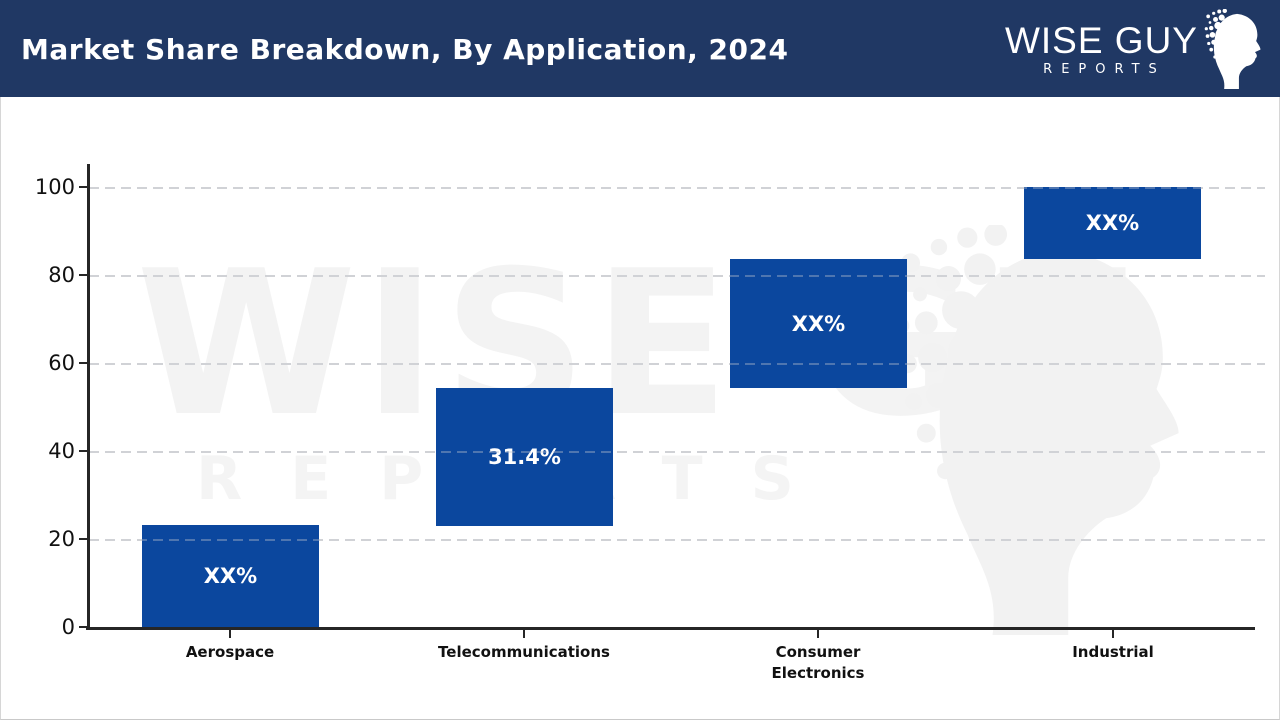 The height and width of the screenshot is (720, 1280). I want to click on bar-industrial: XX%, so click(1112, 223).